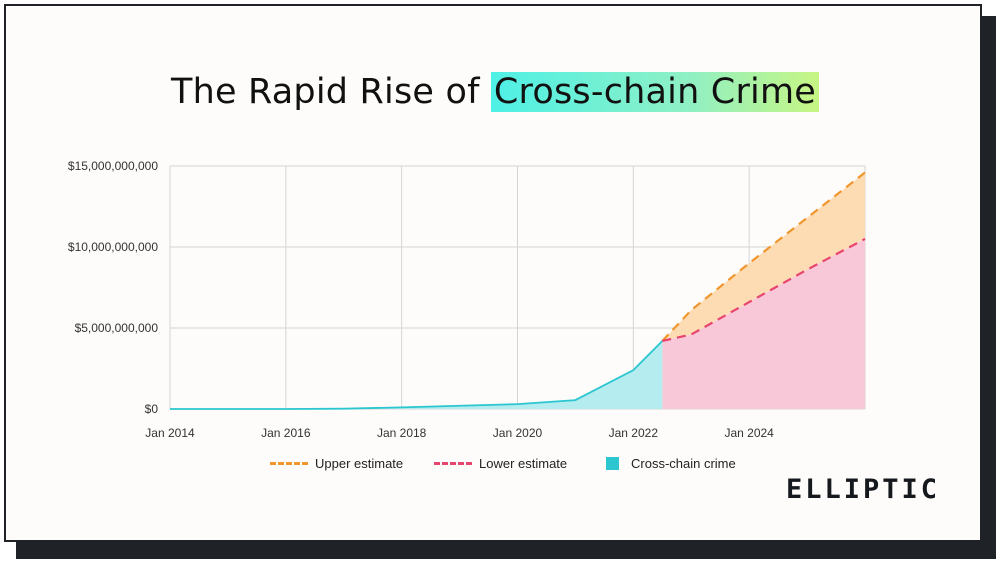 The image size is (1000, 562). What do you see at coordinates (863, 489) in the screenshot?
I see `elliptic-logo: ELLIPTIC` at bounding box center [863, 489].